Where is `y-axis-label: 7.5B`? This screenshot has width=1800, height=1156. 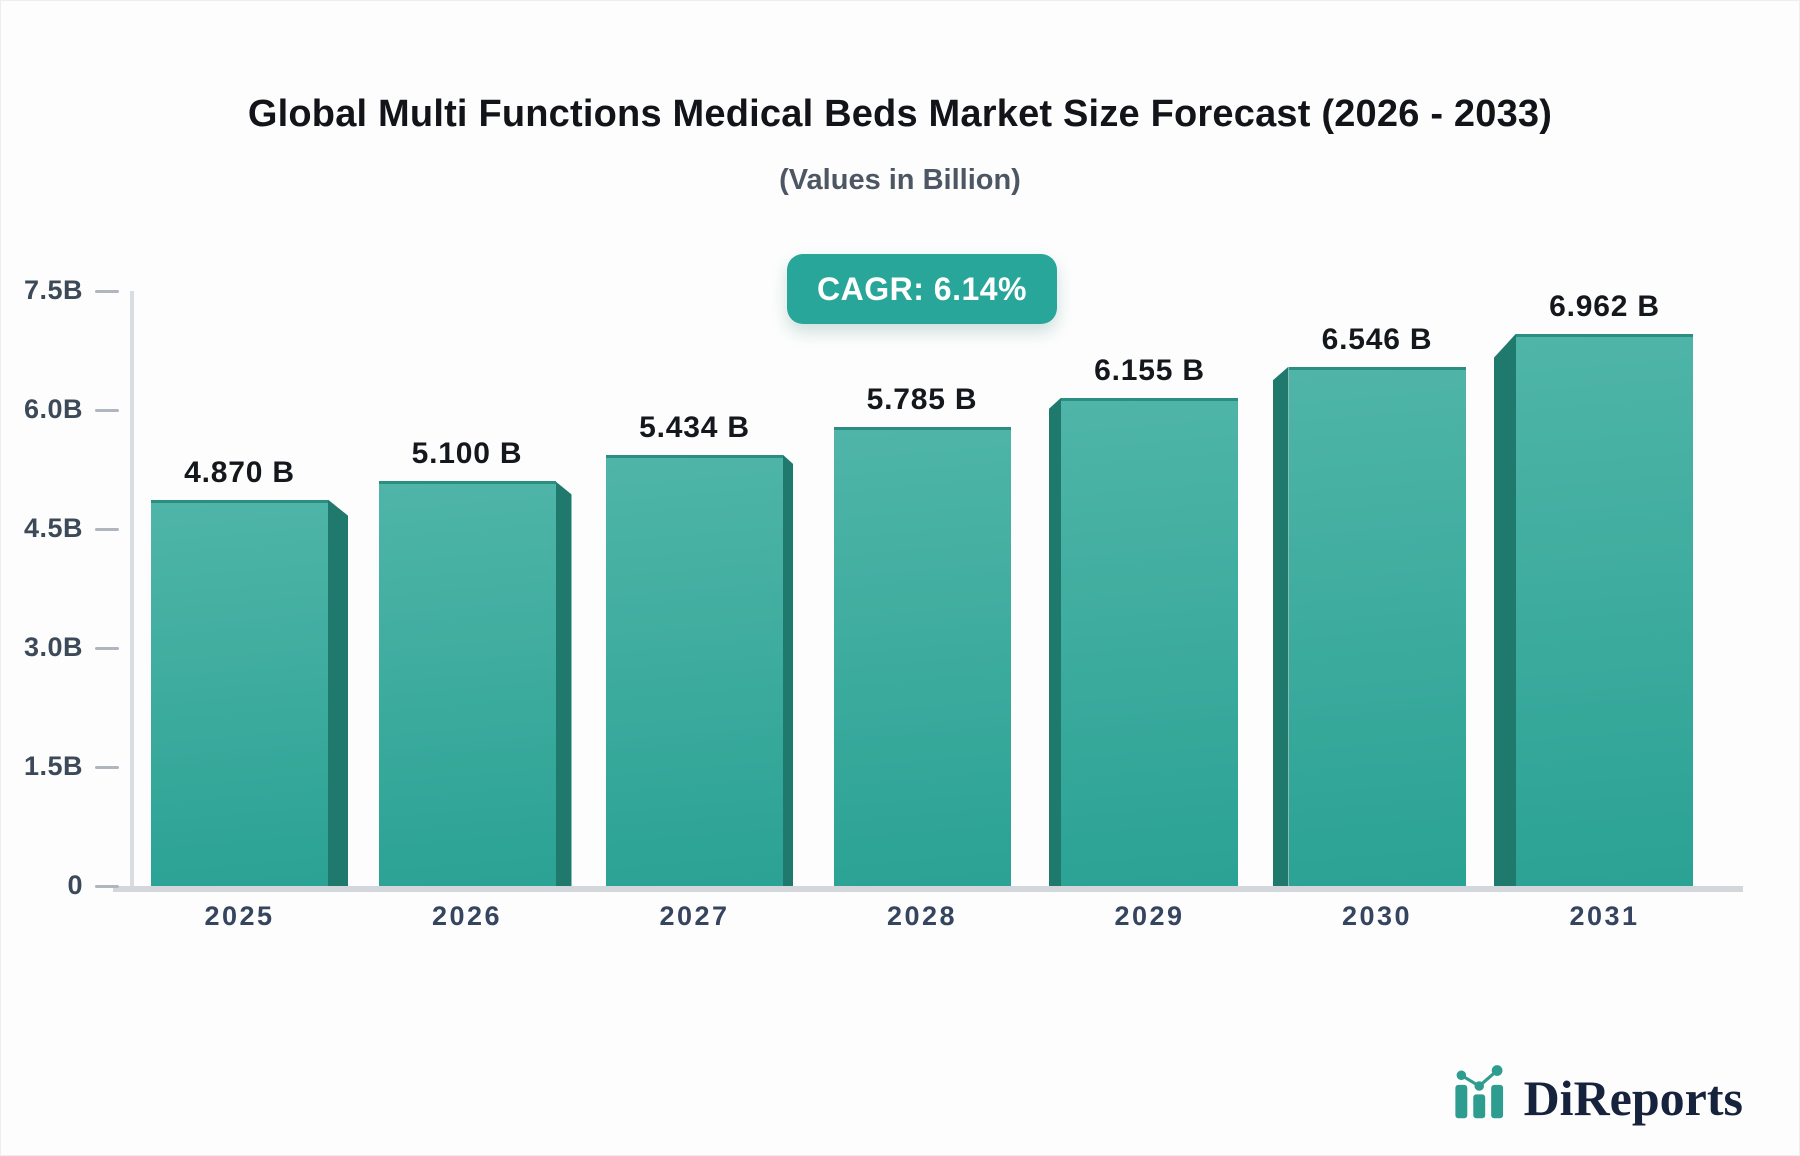 y-axis-label: 7.5B is located at coordinates (53, 290).